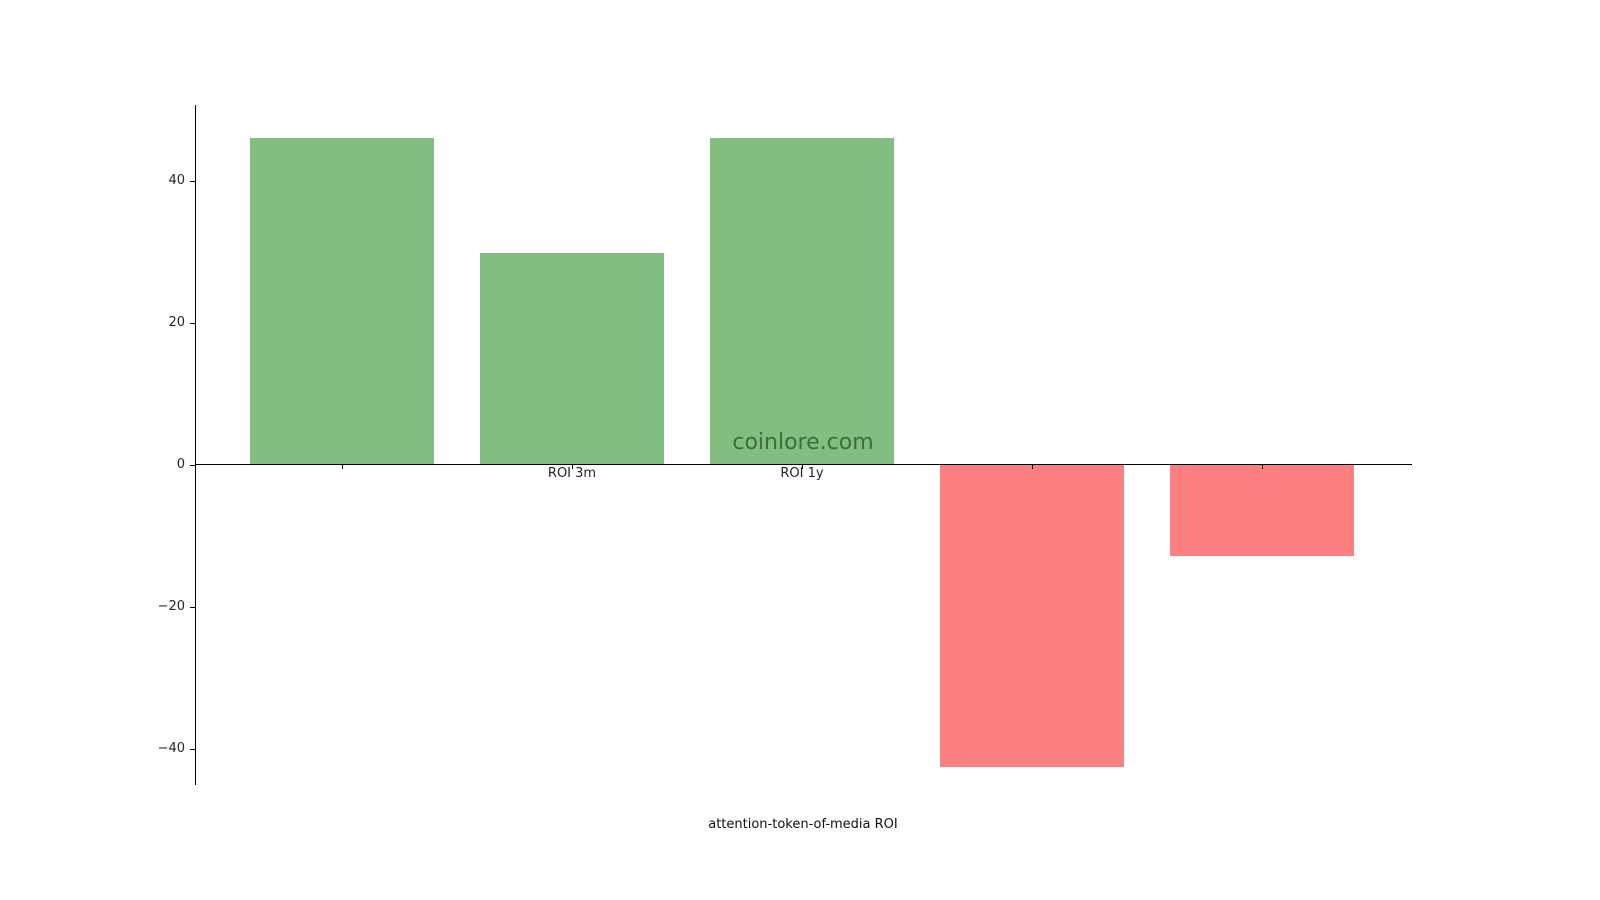 Image resolution: width=1600 pixels, height=900 pixels. I want to click on x-tick-label: ROI 1y, so click(802, 473).